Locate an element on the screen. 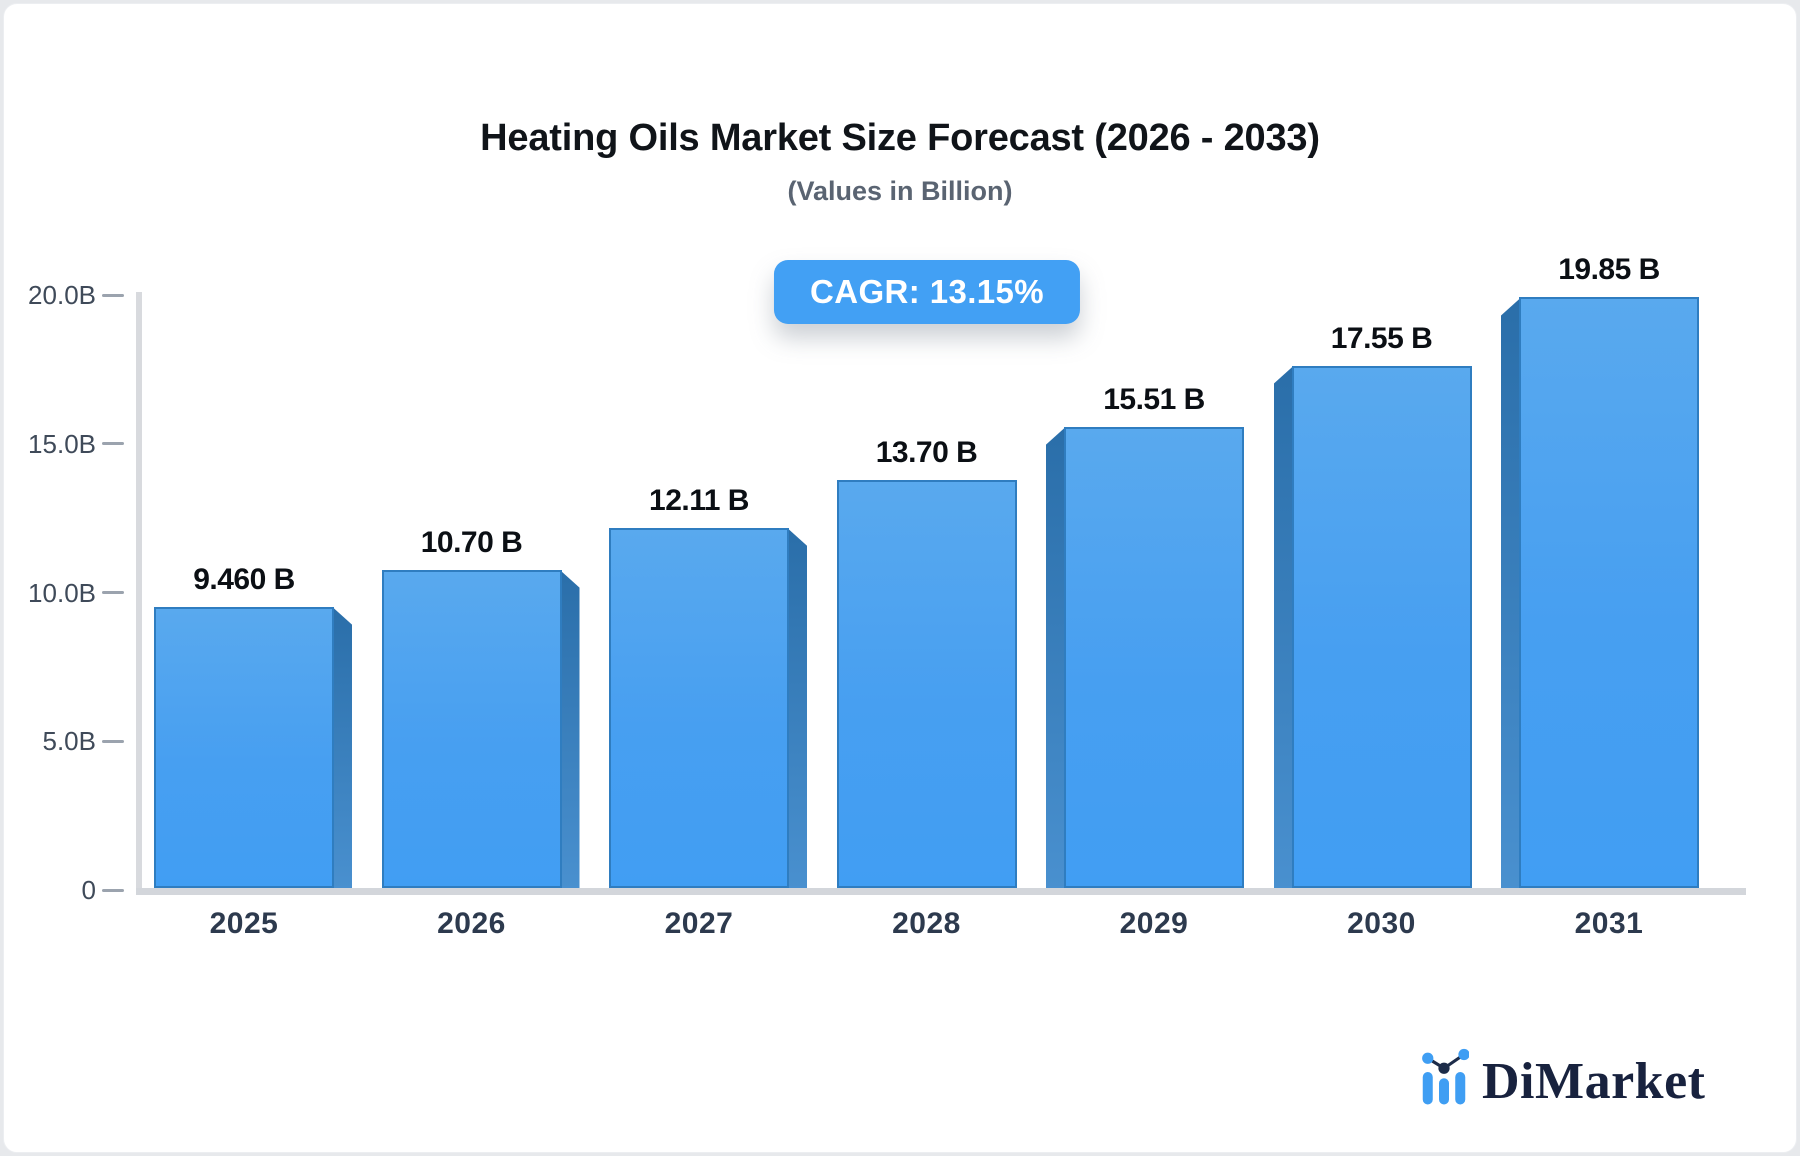  brand-logo: DiMarket is located at coordinates (1562, 1076).